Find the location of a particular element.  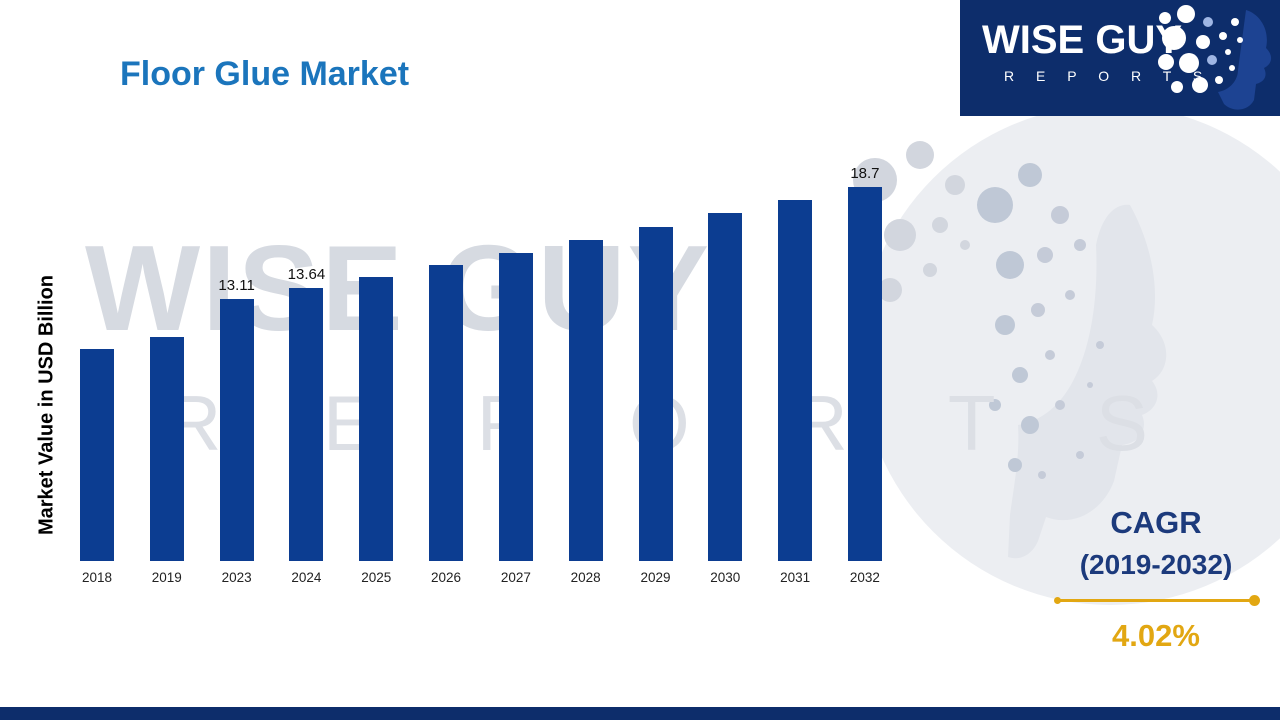

bar-area: 18.7 is located at coordinates (864, 361).